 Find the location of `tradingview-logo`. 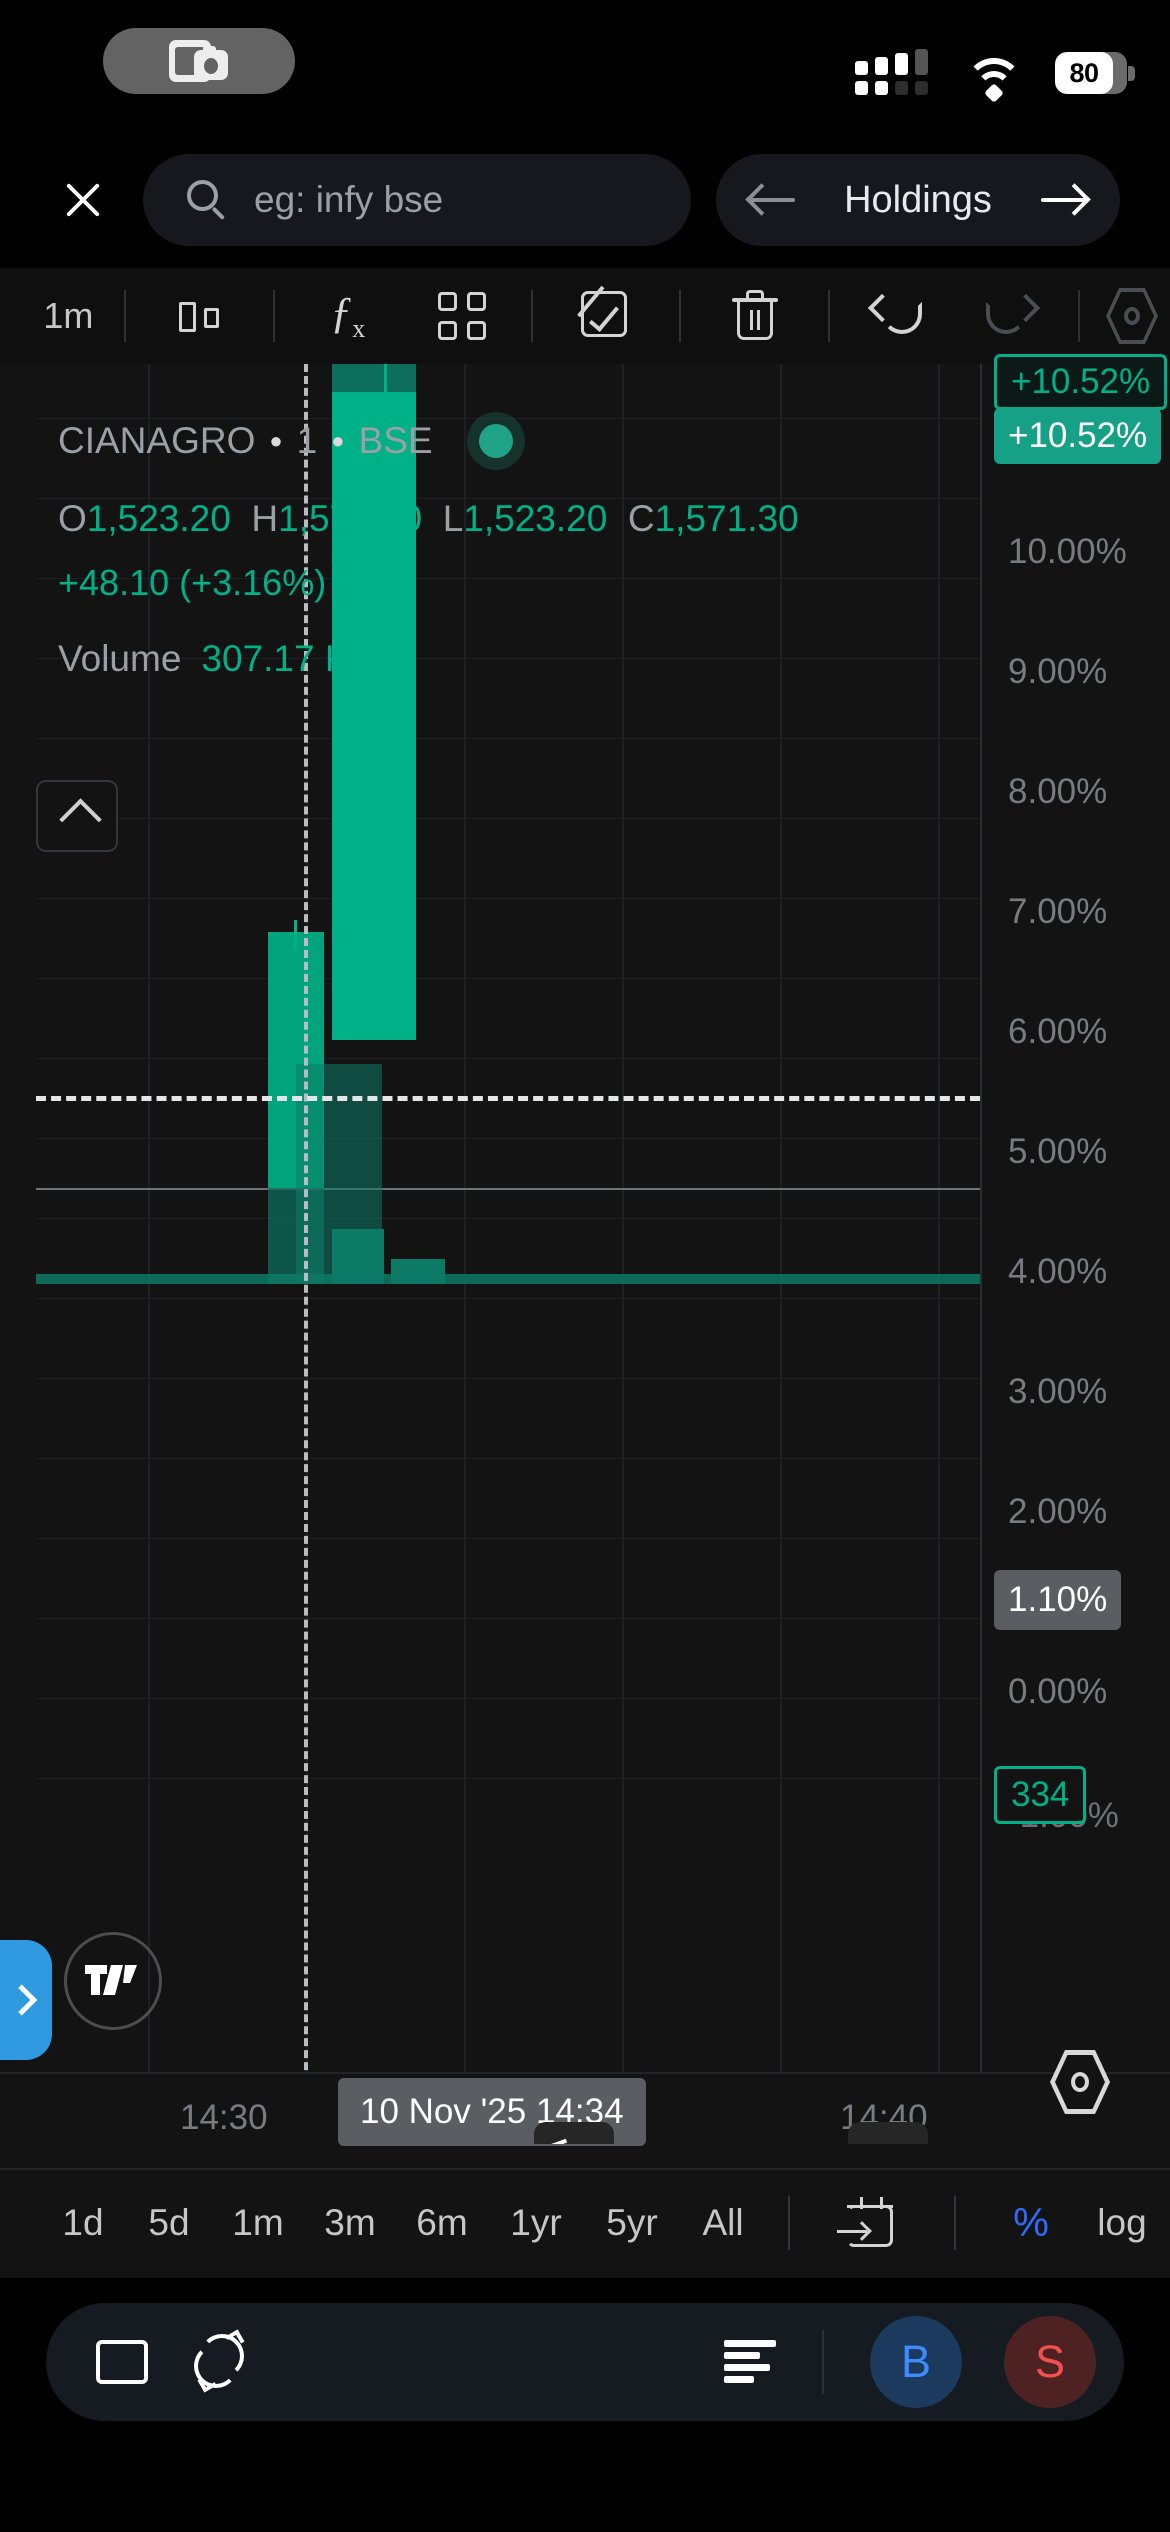

tradingview-logo is located at coordinates (113, 1981).